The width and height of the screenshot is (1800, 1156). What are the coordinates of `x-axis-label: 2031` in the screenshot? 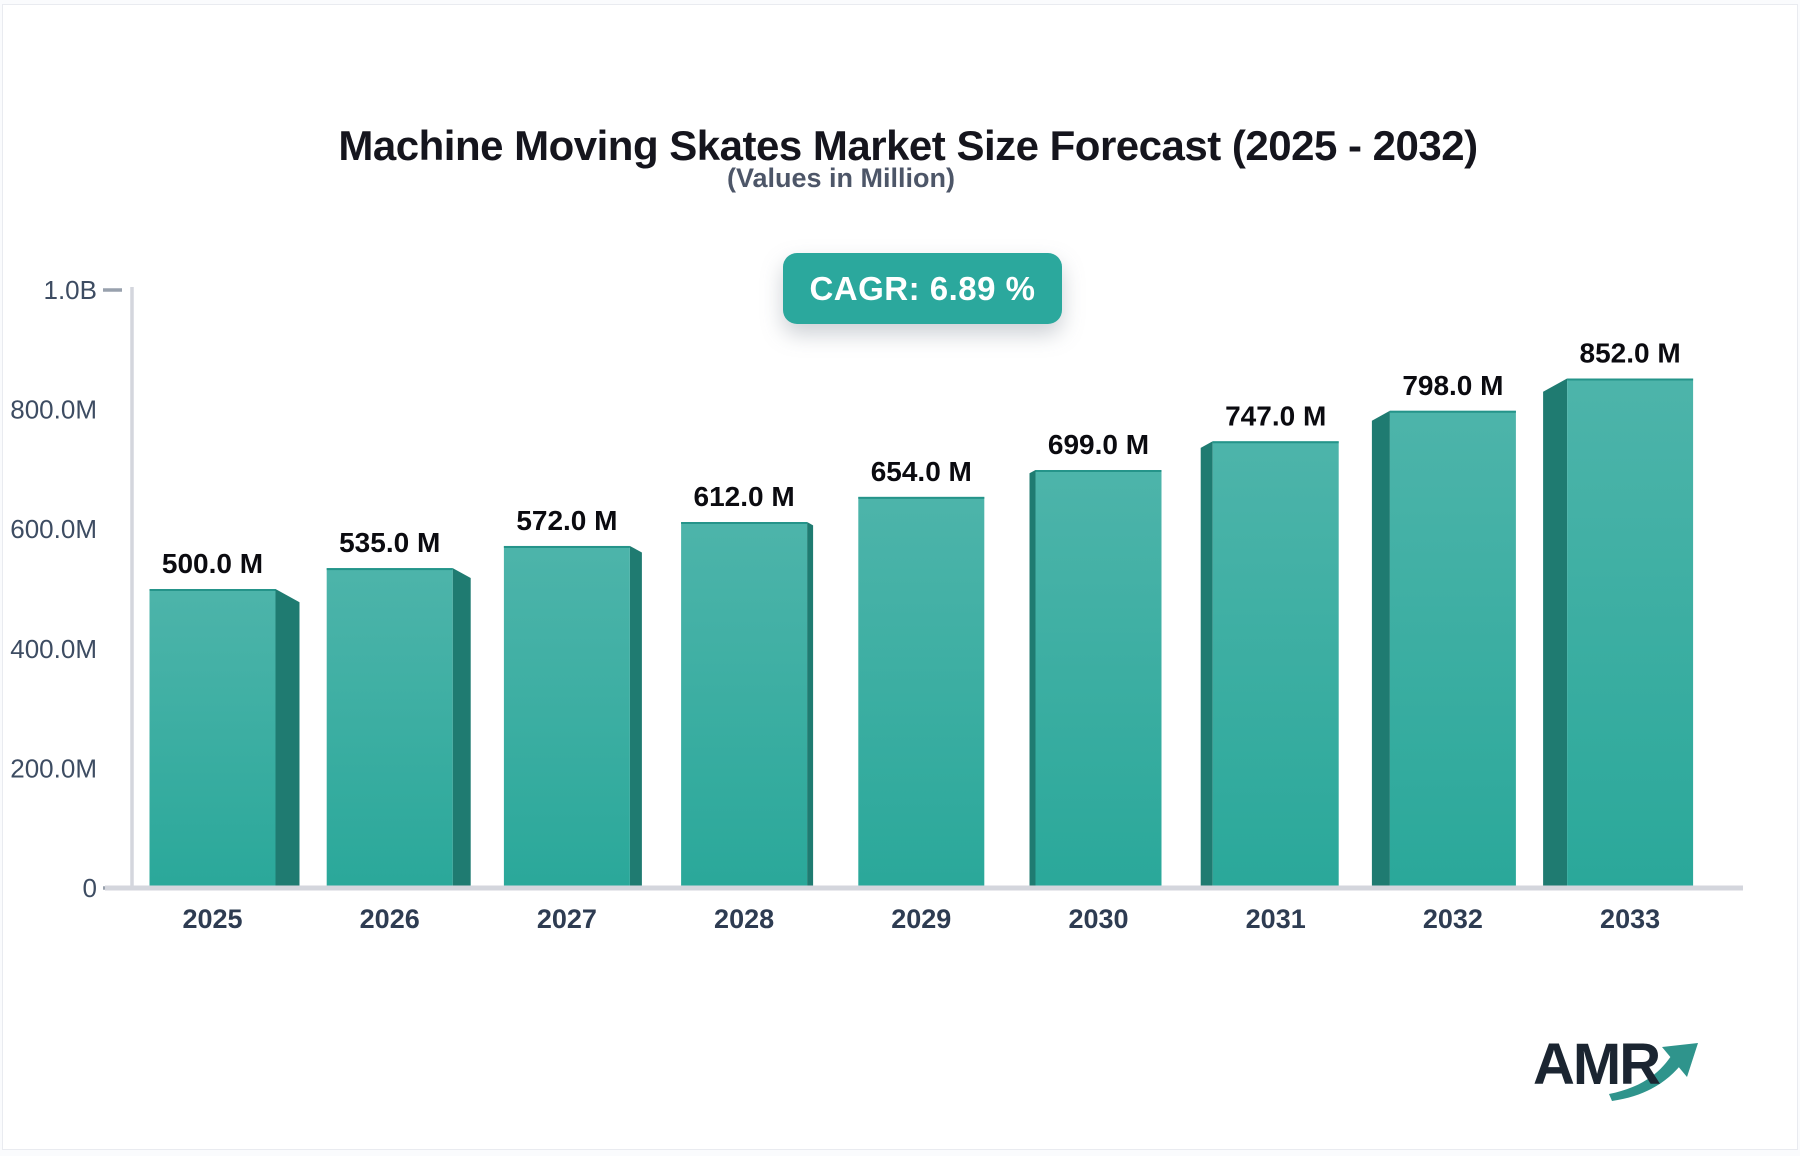 It's located at (1276, 919).